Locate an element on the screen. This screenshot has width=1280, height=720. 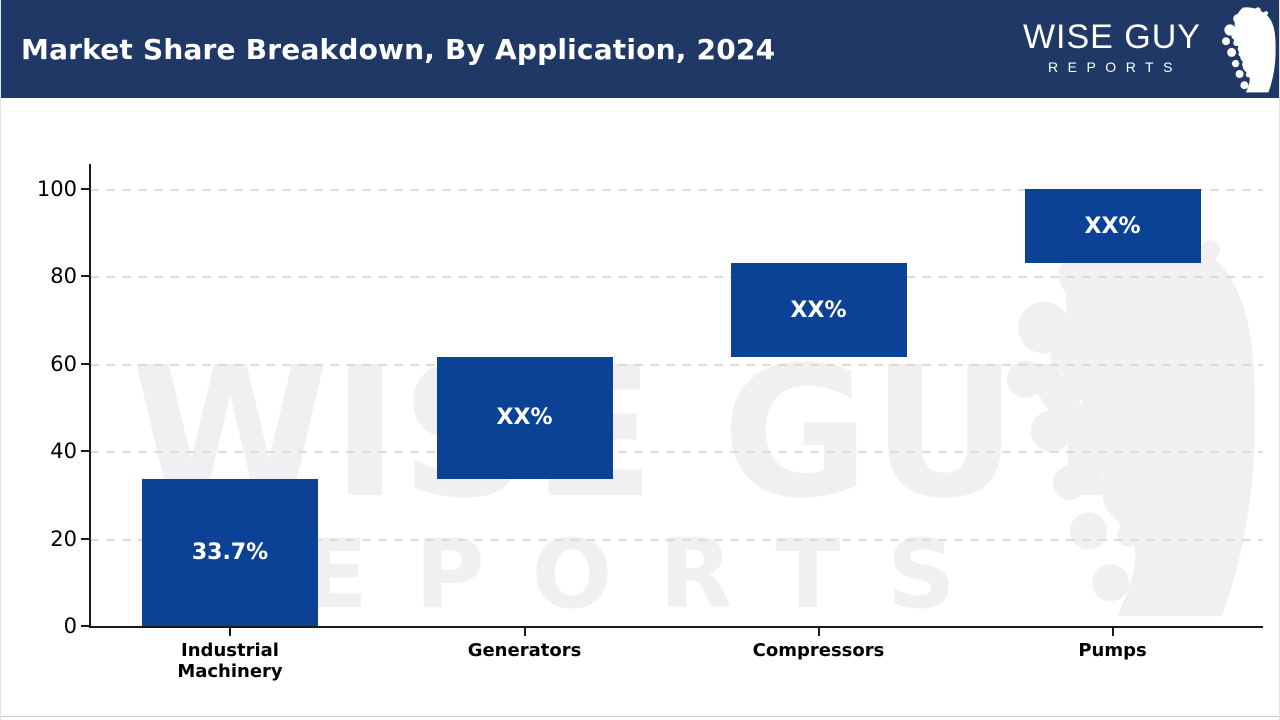
bar-label-pumps: XX% is located at coordinates (1112, 226).